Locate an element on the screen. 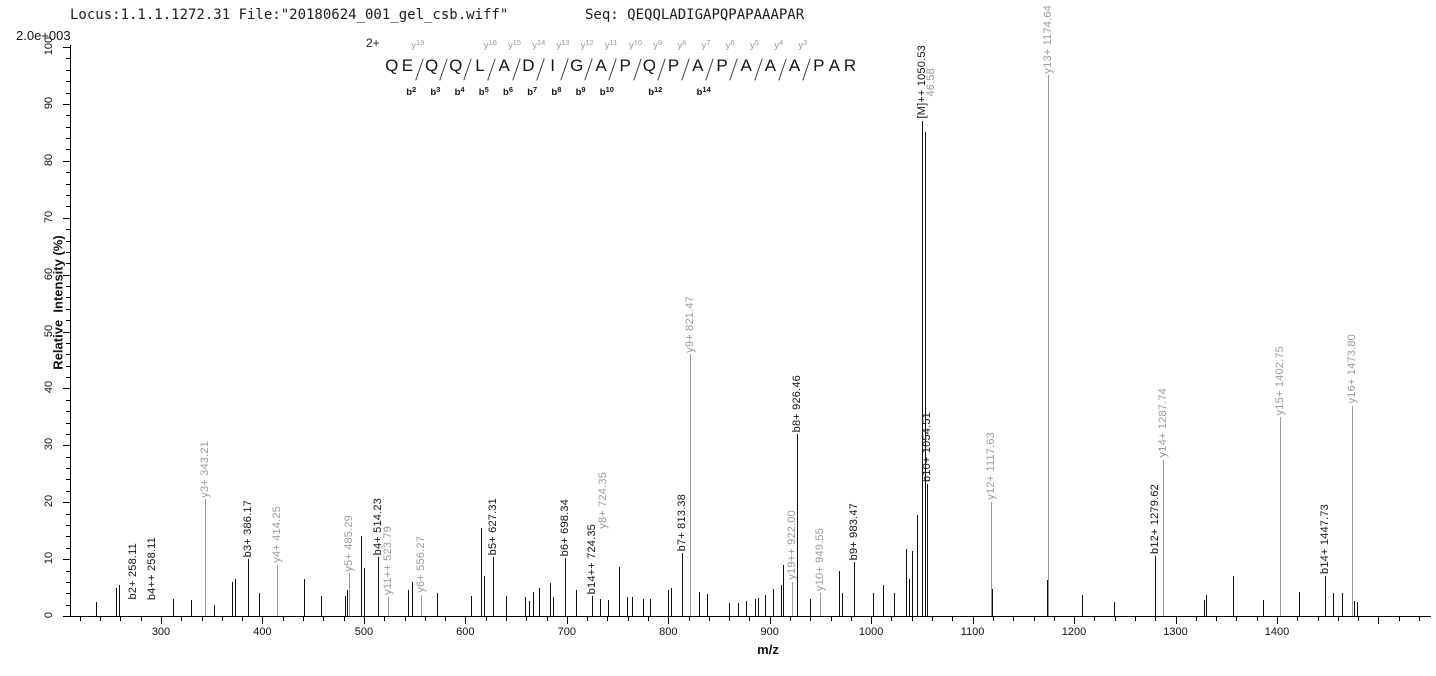  peak-label: b10+ 1054.51 is located at coordinates (926, 447).